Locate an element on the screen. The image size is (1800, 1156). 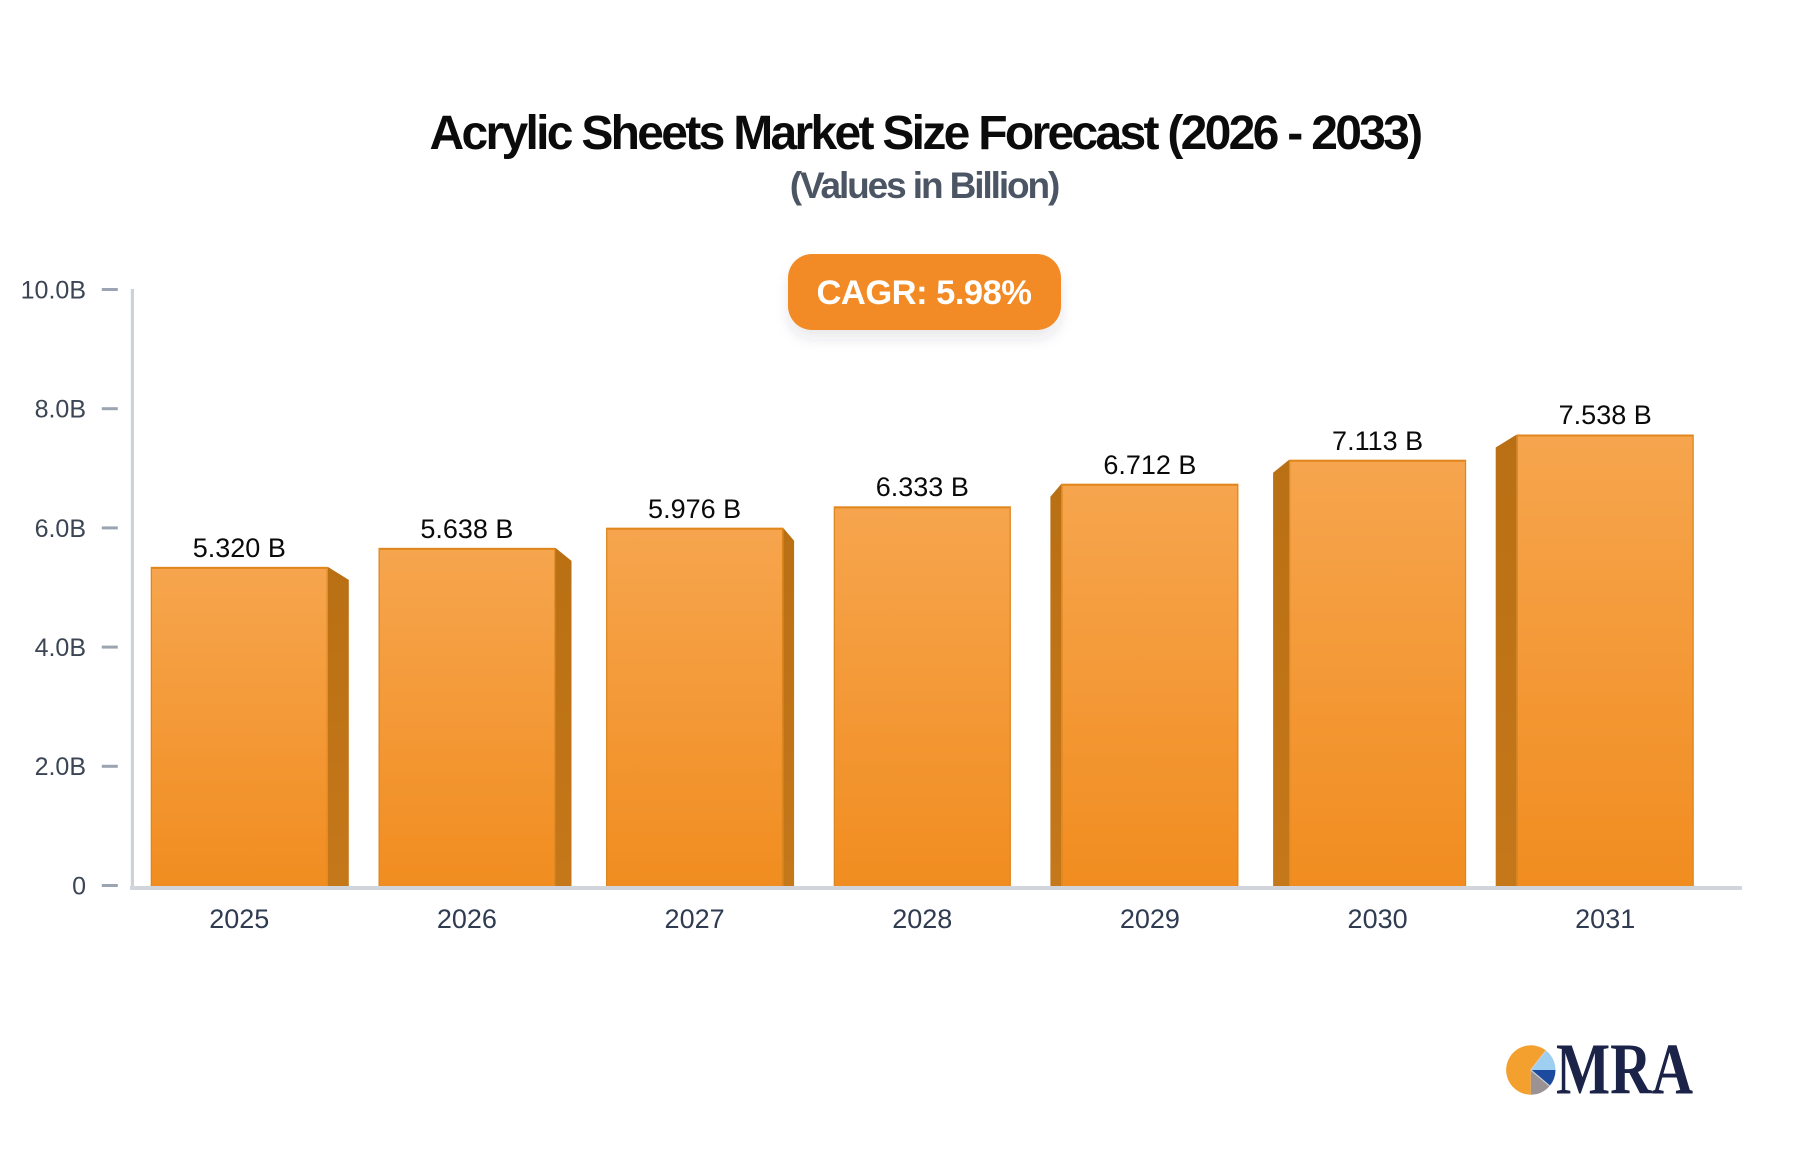
svg-text: 6.0B is located at coordinates (60, 529).